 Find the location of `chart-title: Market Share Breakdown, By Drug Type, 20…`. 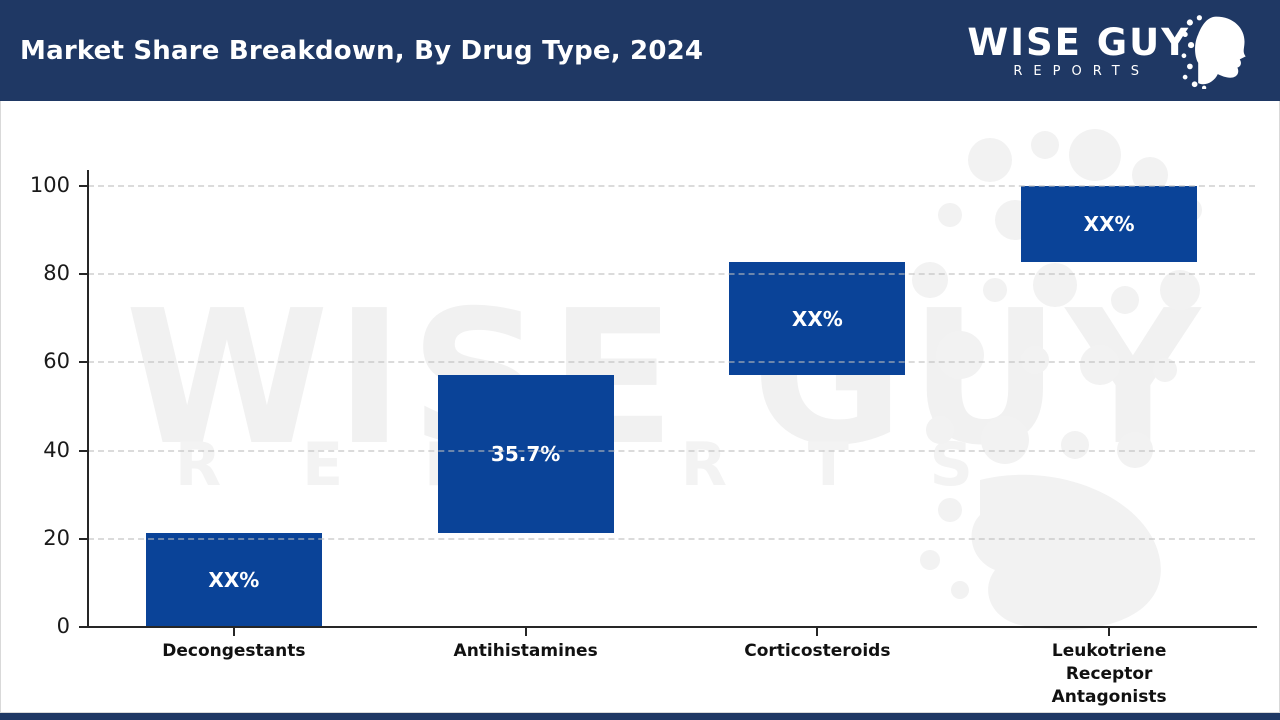

chart-title: Market Share Breakdown, By Drug Type, 20… is located at coordinates (362, 50).